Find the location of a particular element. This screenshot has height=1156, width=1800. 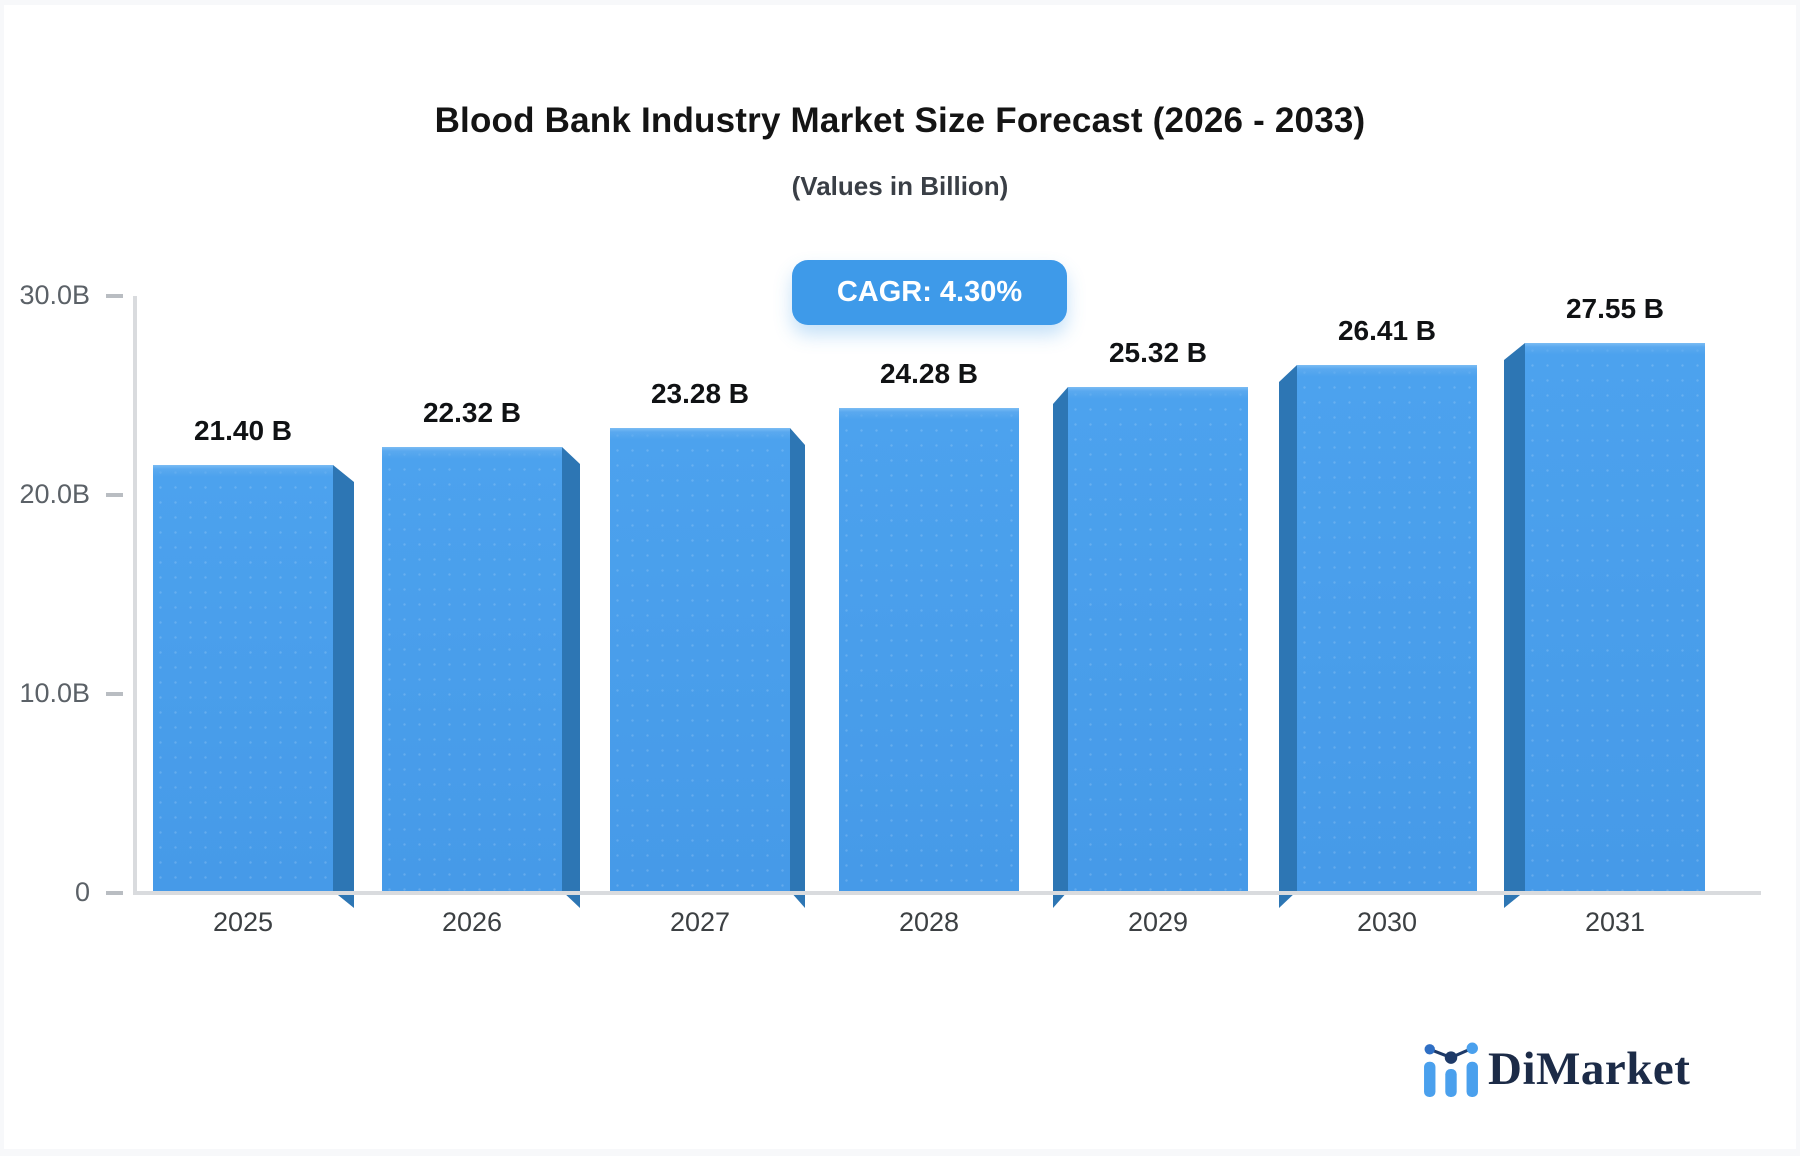

y-tick-label: 0 is located at coordinates (82, 892).